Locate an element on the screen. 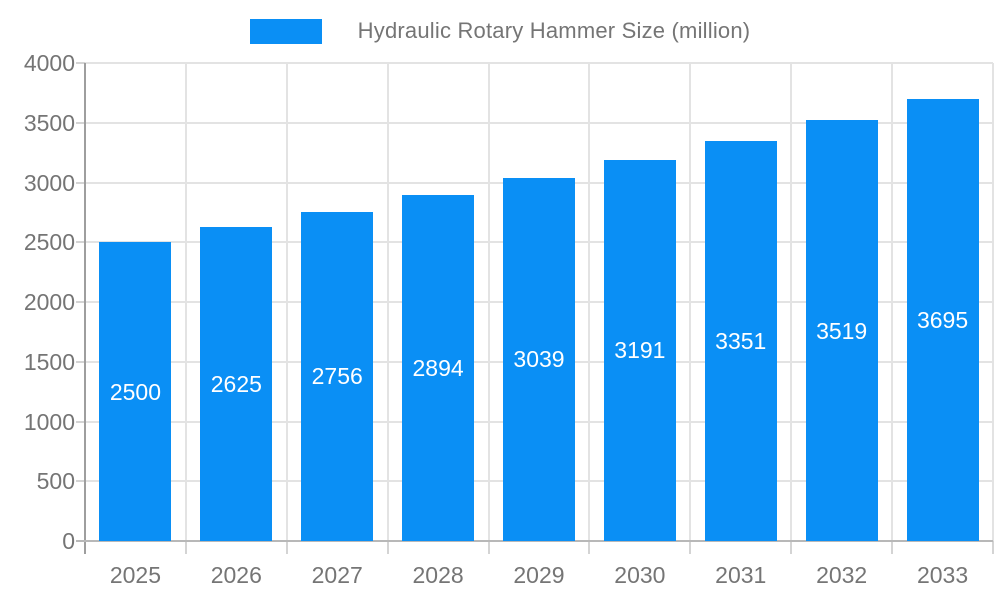  bar-value-label: 3519 is located at coordinates (842, 330).